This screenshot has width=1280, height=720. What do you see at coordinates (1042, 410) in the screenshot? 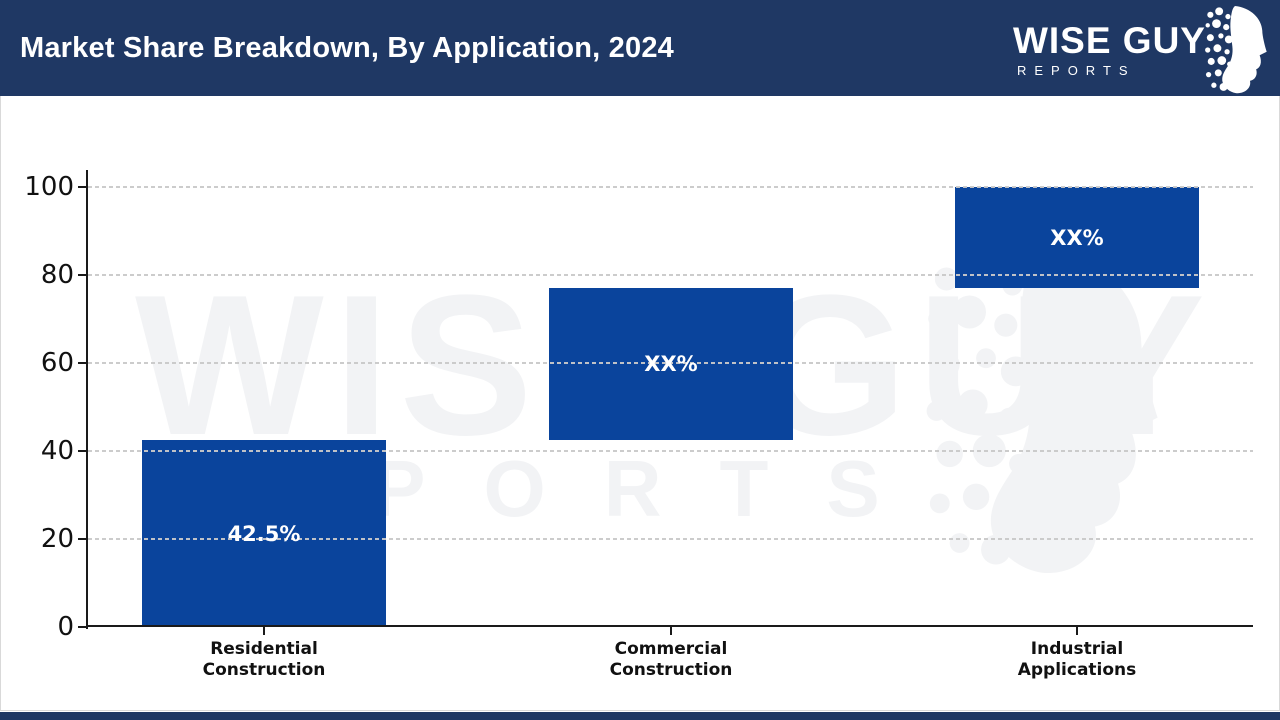
I see `watermark-face-icon` at bounding box center [1042, 410].